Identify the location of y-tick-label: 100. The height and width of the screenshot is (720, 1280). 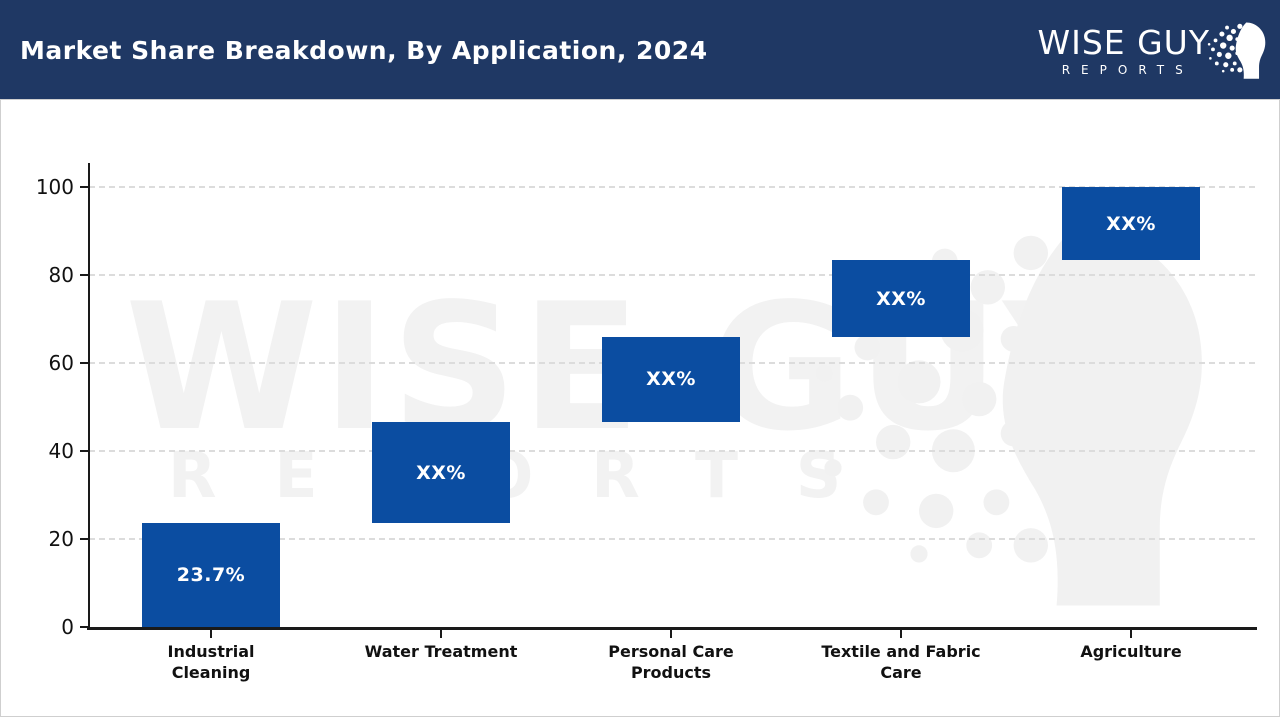
(54, 187).